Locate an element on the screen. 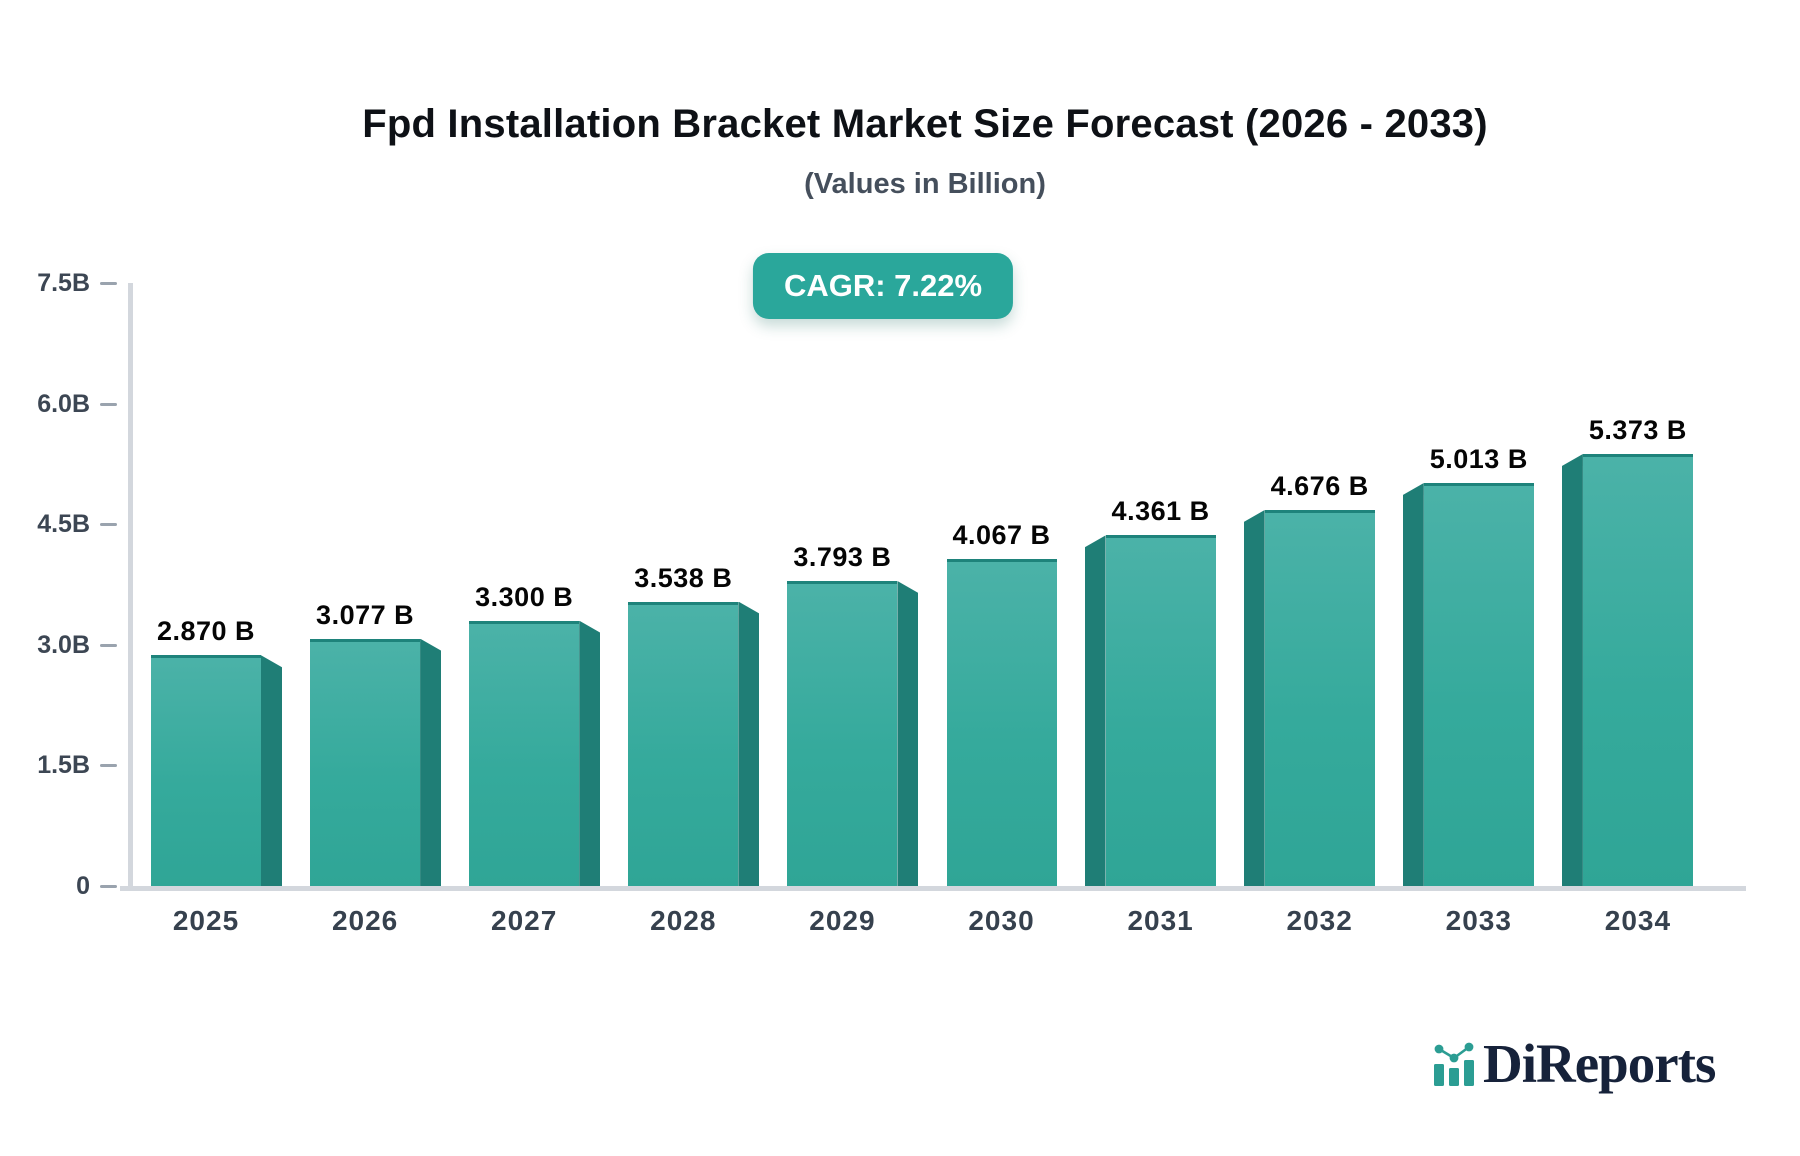 The image size is (1800, 1156). x-axis-label: 2027 is located at coordinates (524, 920).